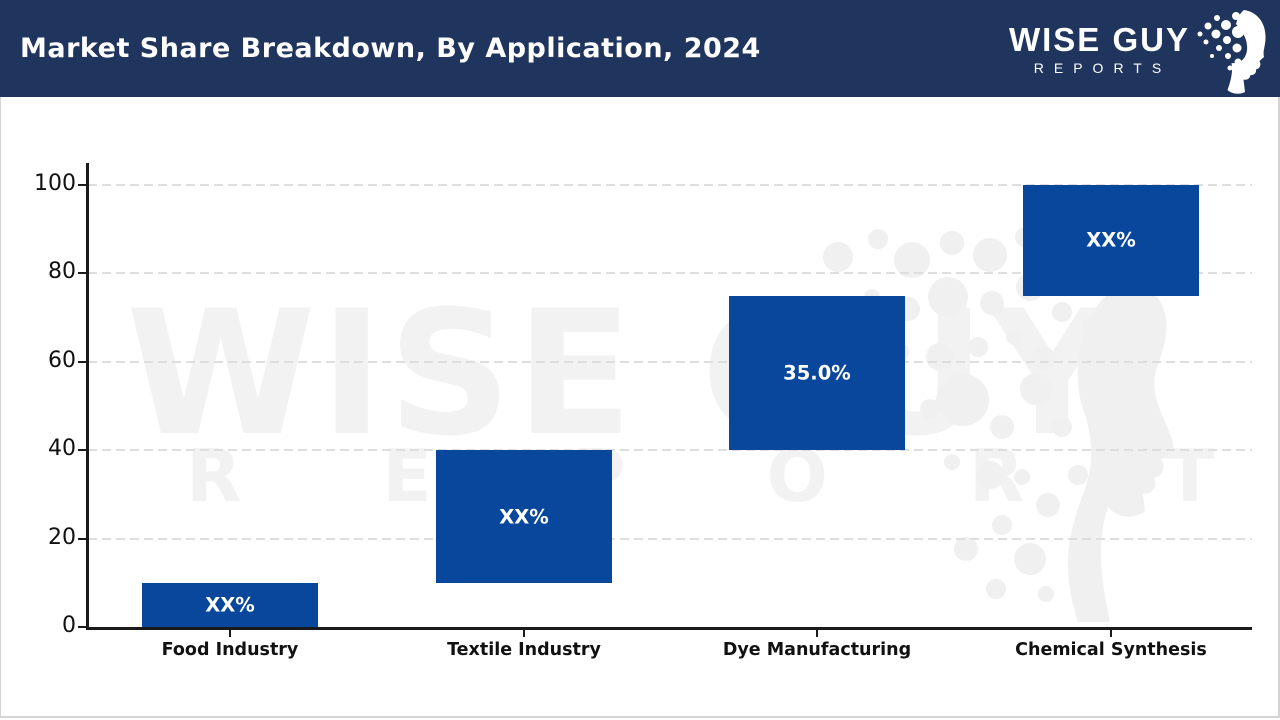 The height and width of the screenshot is (720, 1280). What do you see at coordinates (62, 449) in the screenshot?
I see `y-tick-label-40: 40` at bounding box center [62, 449].